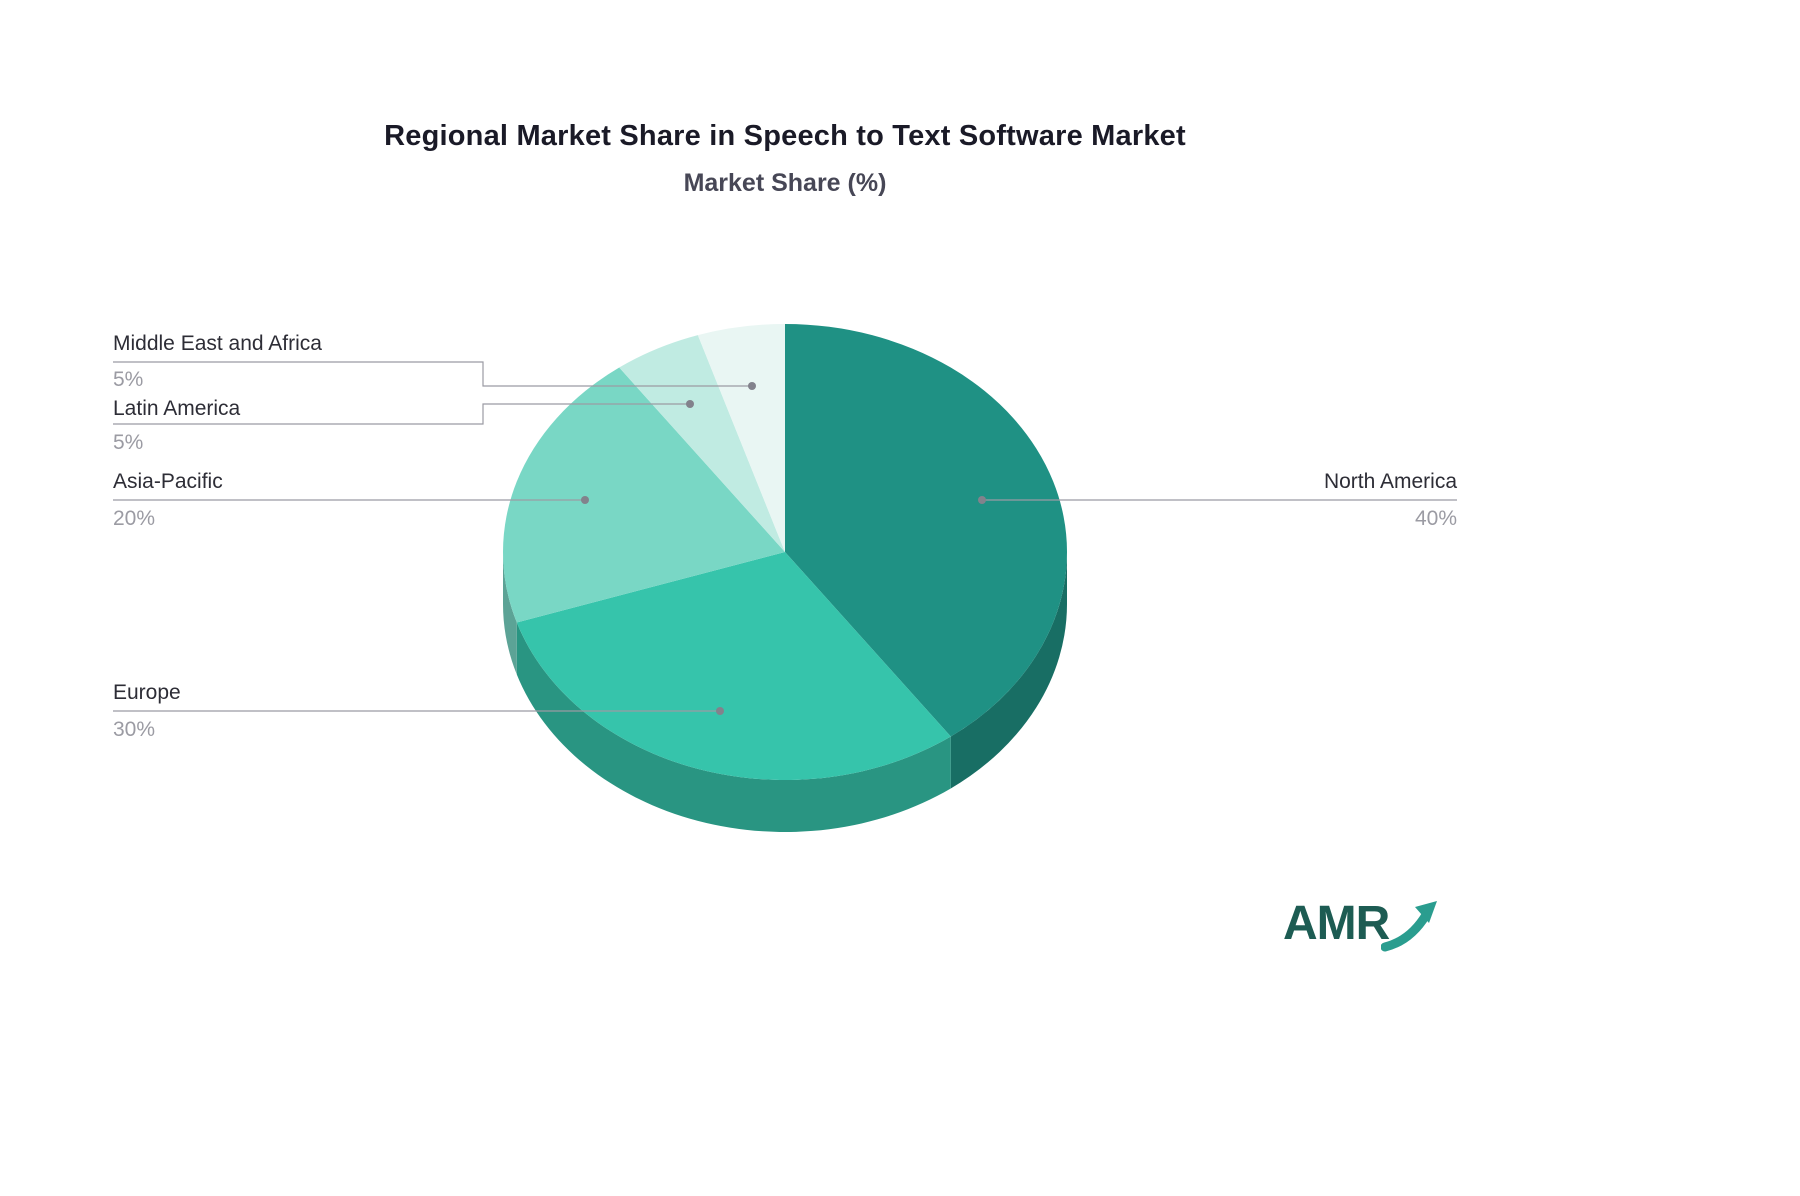 The height and width of the screenshot is (1196, 1800). I want to click on leader-dots, so click(783, 548).